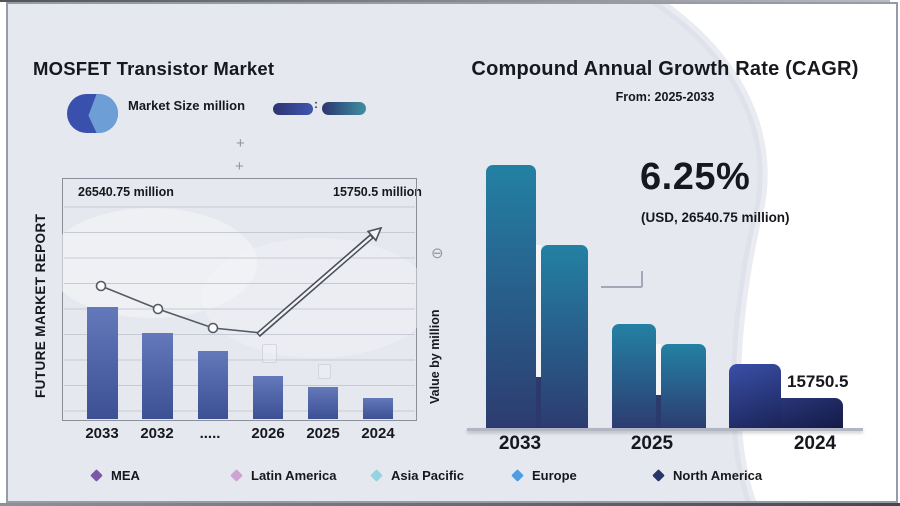  I want to click on circle-minus-icon: ⊖, so click(437, 253).